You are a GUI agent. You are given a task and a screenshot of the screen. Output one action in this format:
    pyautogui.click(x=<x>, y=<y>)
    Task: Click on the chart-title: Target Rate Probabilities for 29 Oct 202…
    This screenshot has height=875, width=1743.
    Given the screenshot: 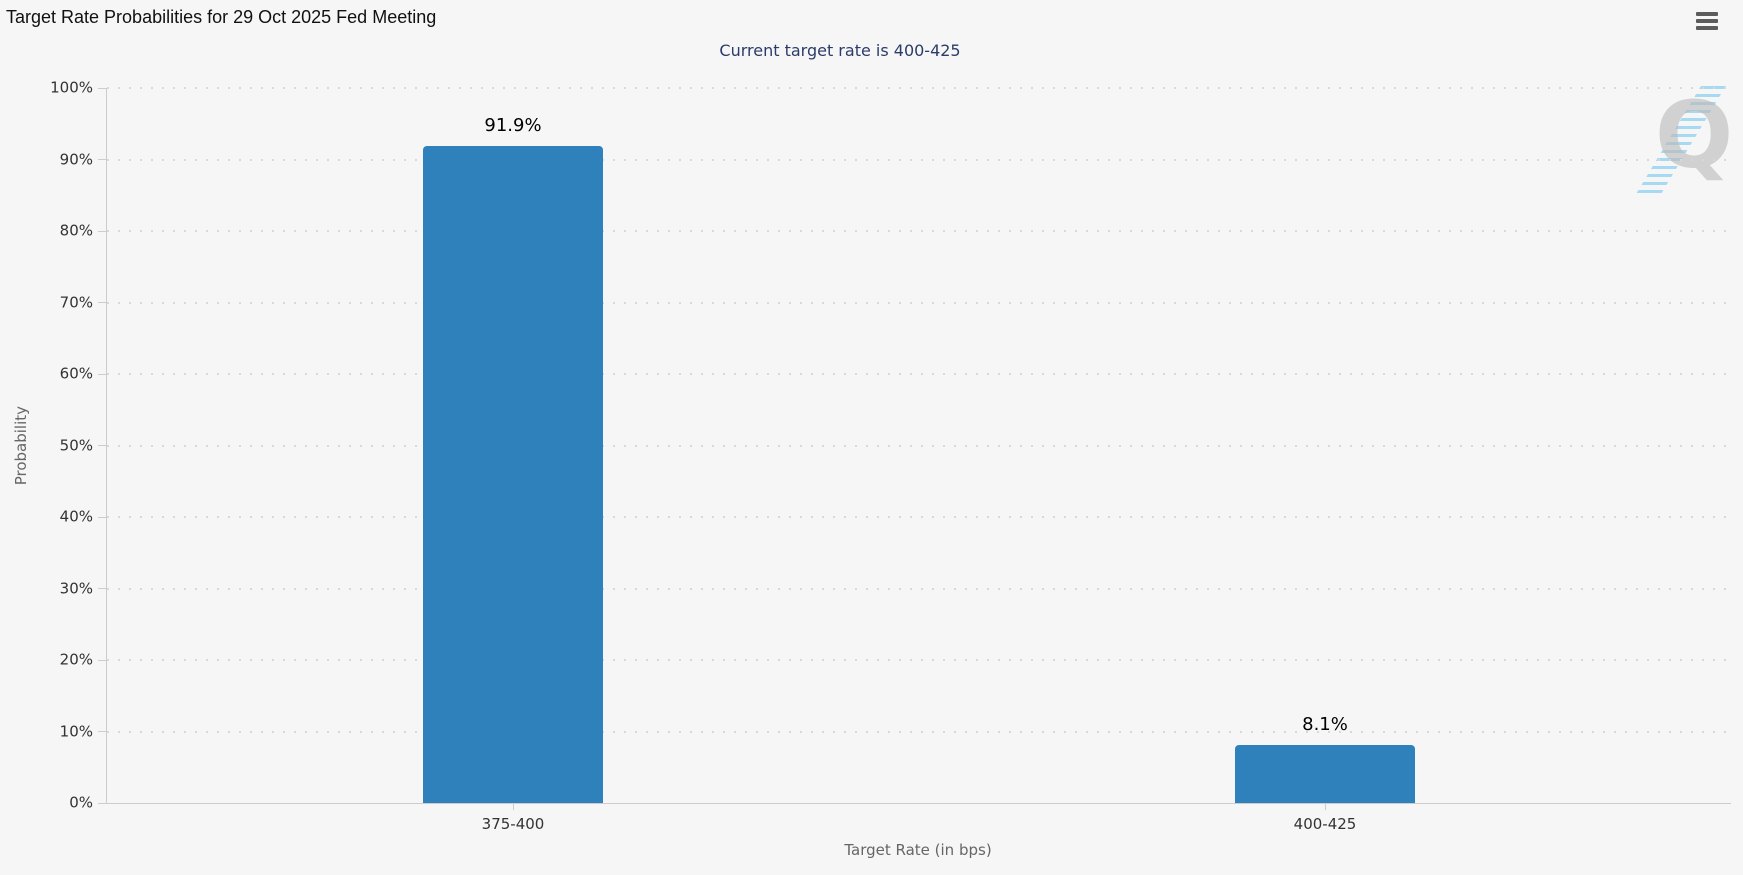 What is the action you would take?
    pyautogui.click(x=221, y=17)
    